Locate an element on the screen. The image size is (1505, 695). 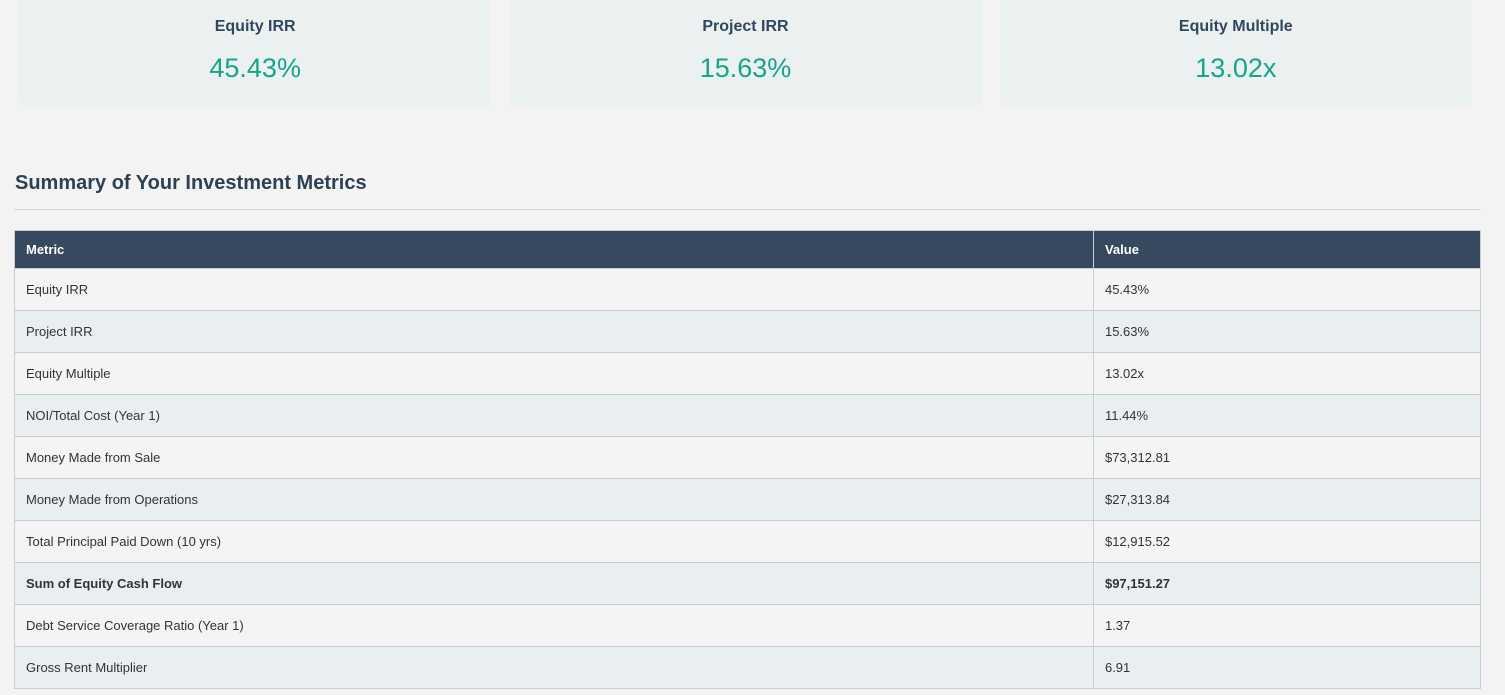
table-row: Project IRR 15.63% is located at coordinates (748, 331).